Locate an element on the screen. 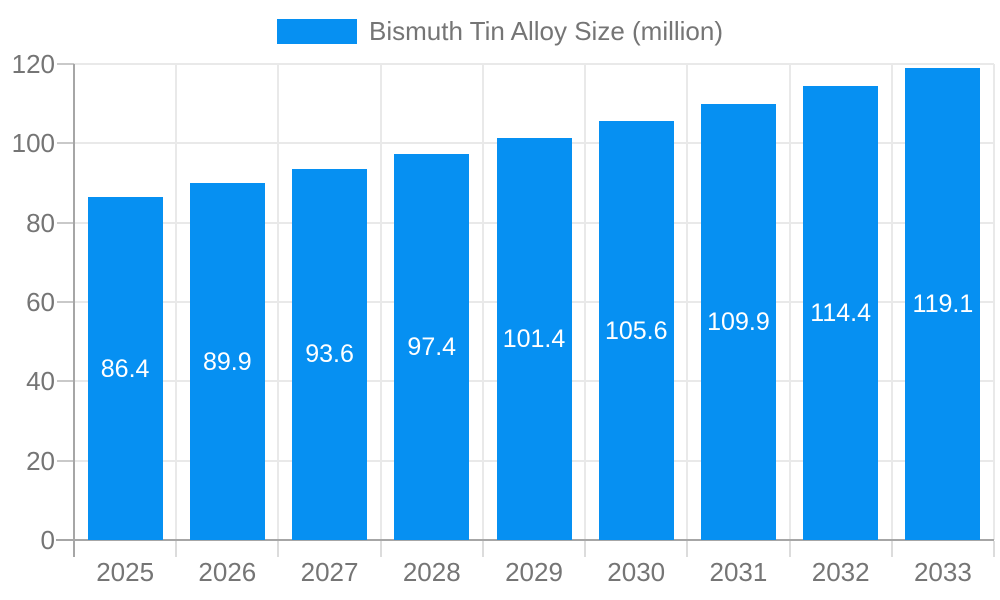 The image size is (1000, 600). bar-value-label: 119.1 is located at coordinates (943, 303).